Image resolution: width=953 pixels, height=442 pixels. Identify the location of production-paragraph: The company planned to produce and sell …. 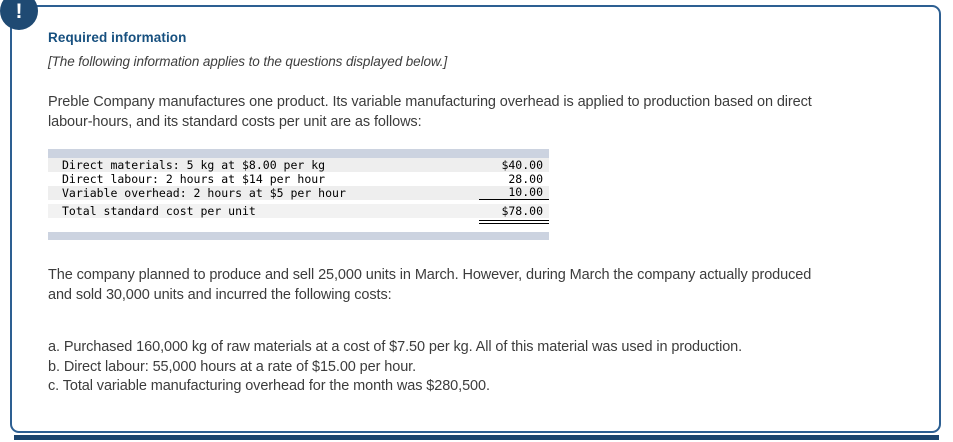
(429, 285).